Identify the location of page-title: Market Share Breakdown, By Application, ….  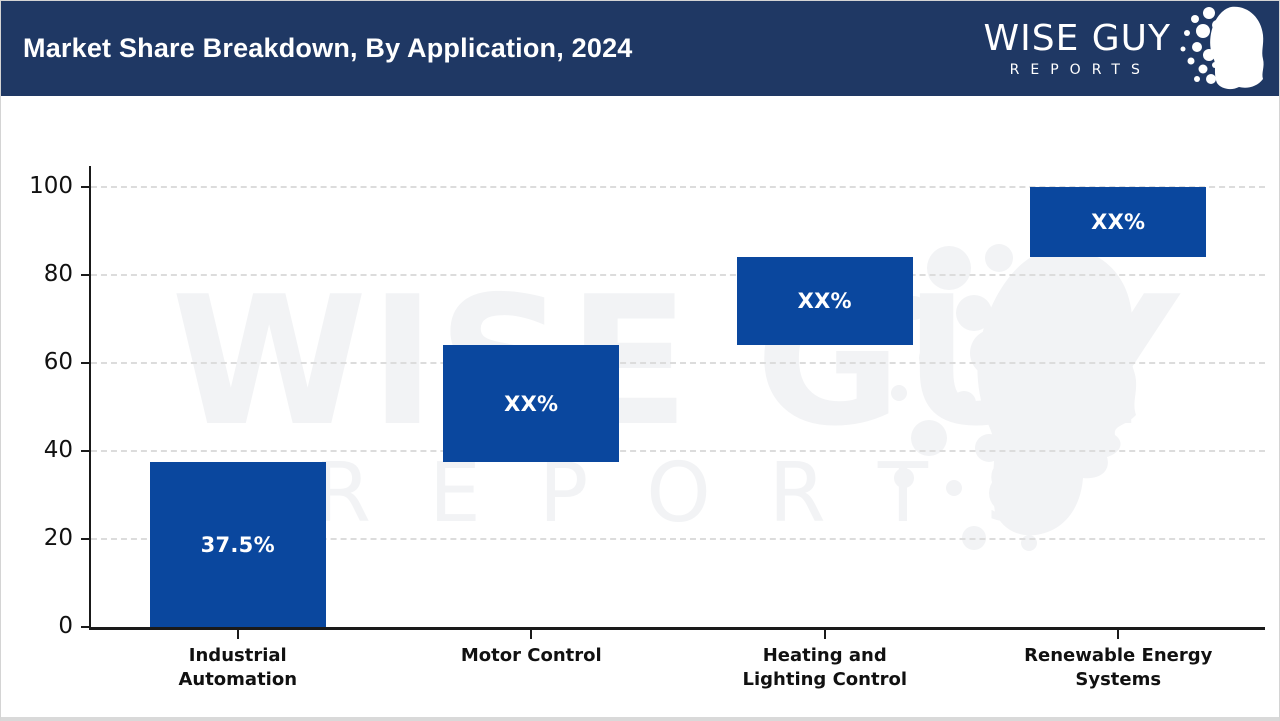
(328, 48).